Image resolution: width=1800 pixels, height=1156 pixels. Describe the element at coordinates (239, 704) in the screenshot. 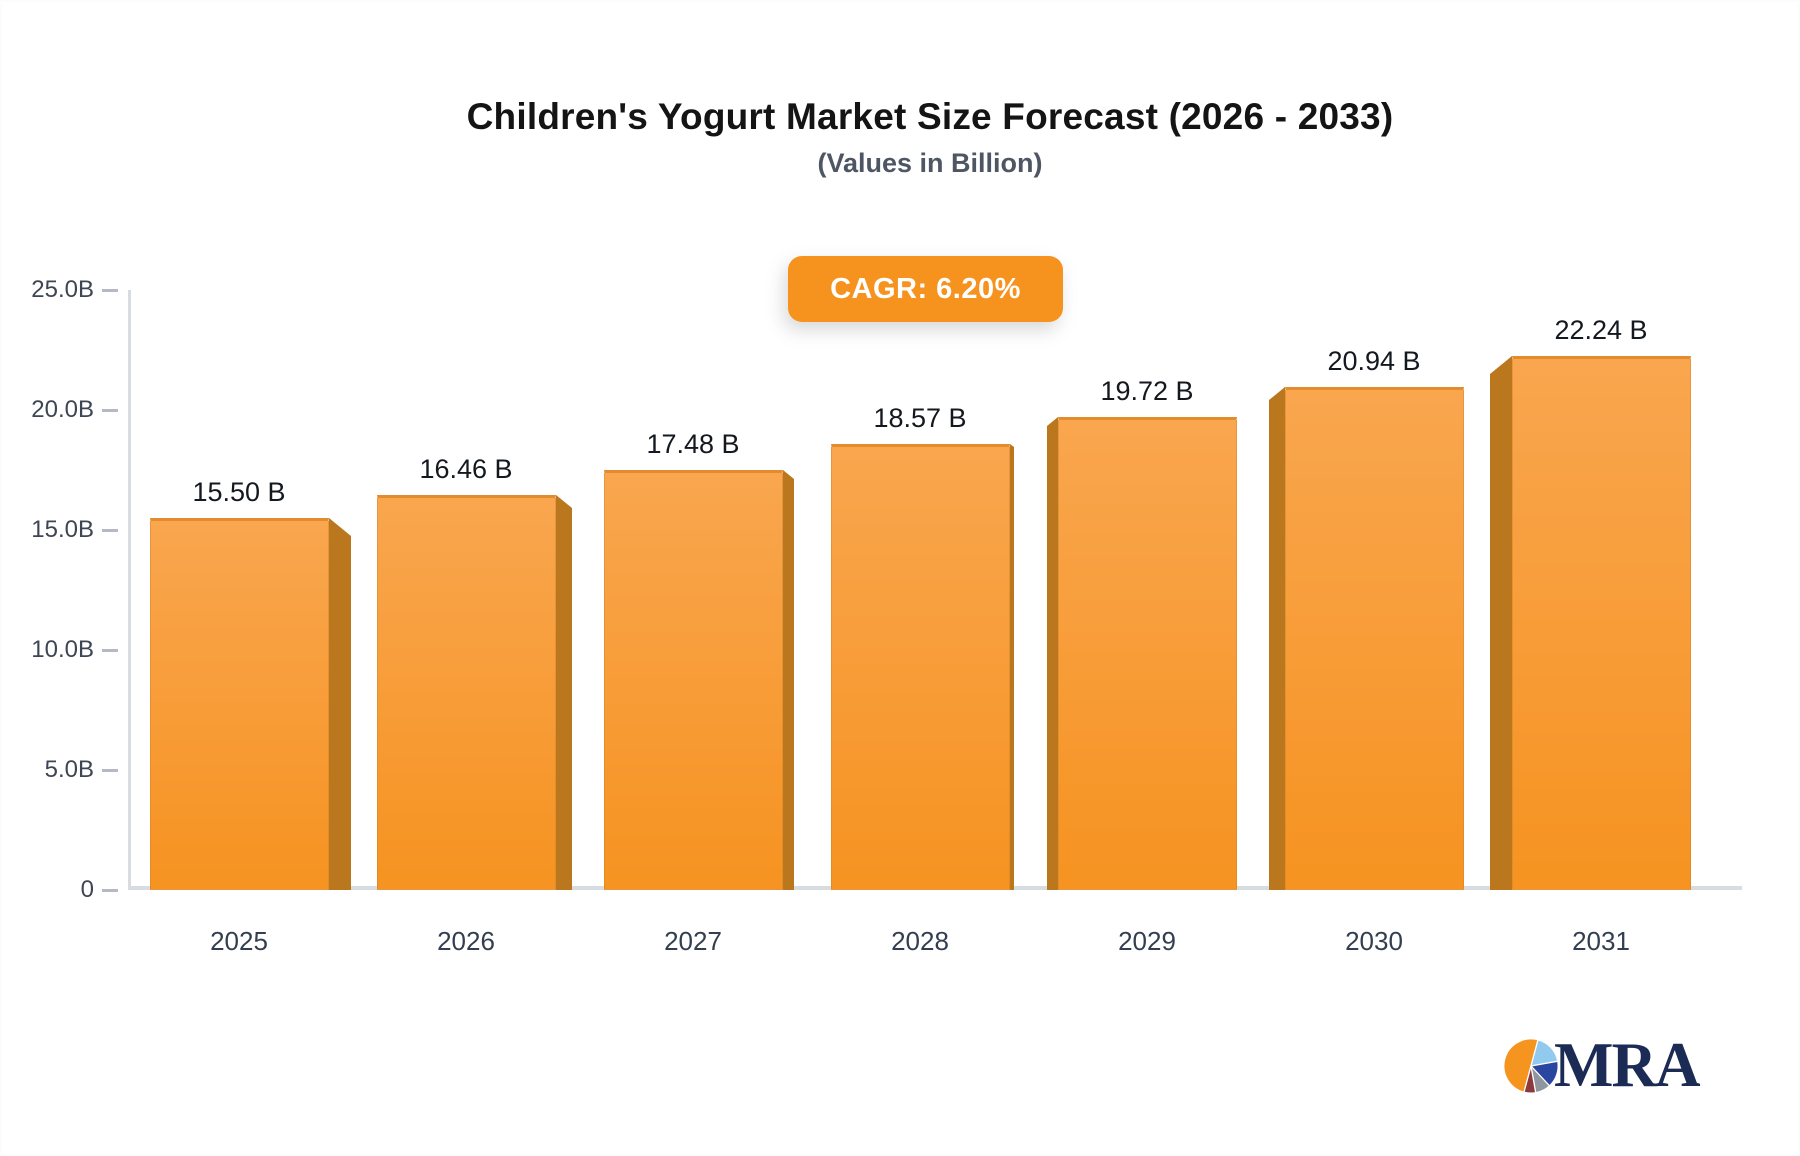

I see `bar-2025` at that location.